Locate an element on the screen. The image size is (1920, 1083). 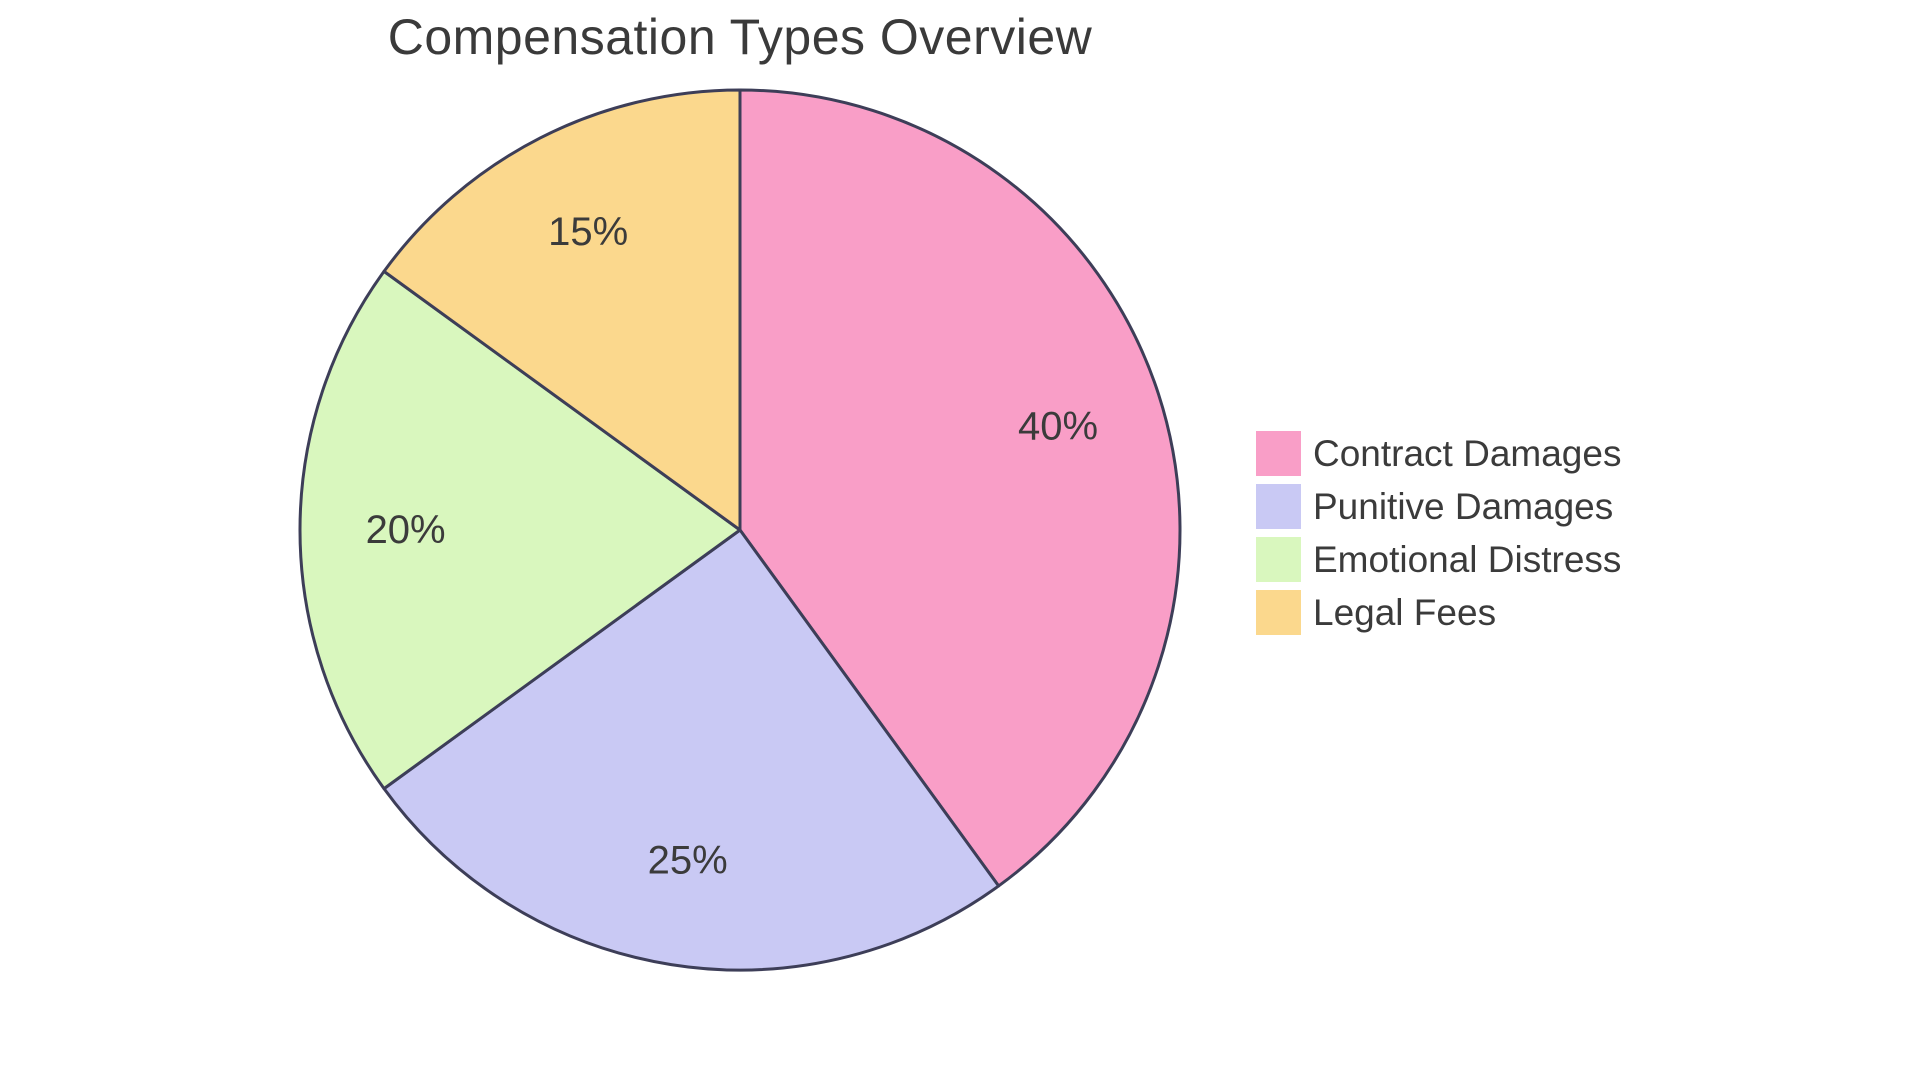
pie-slice-legal-fees is located at coordinates (562, 310).